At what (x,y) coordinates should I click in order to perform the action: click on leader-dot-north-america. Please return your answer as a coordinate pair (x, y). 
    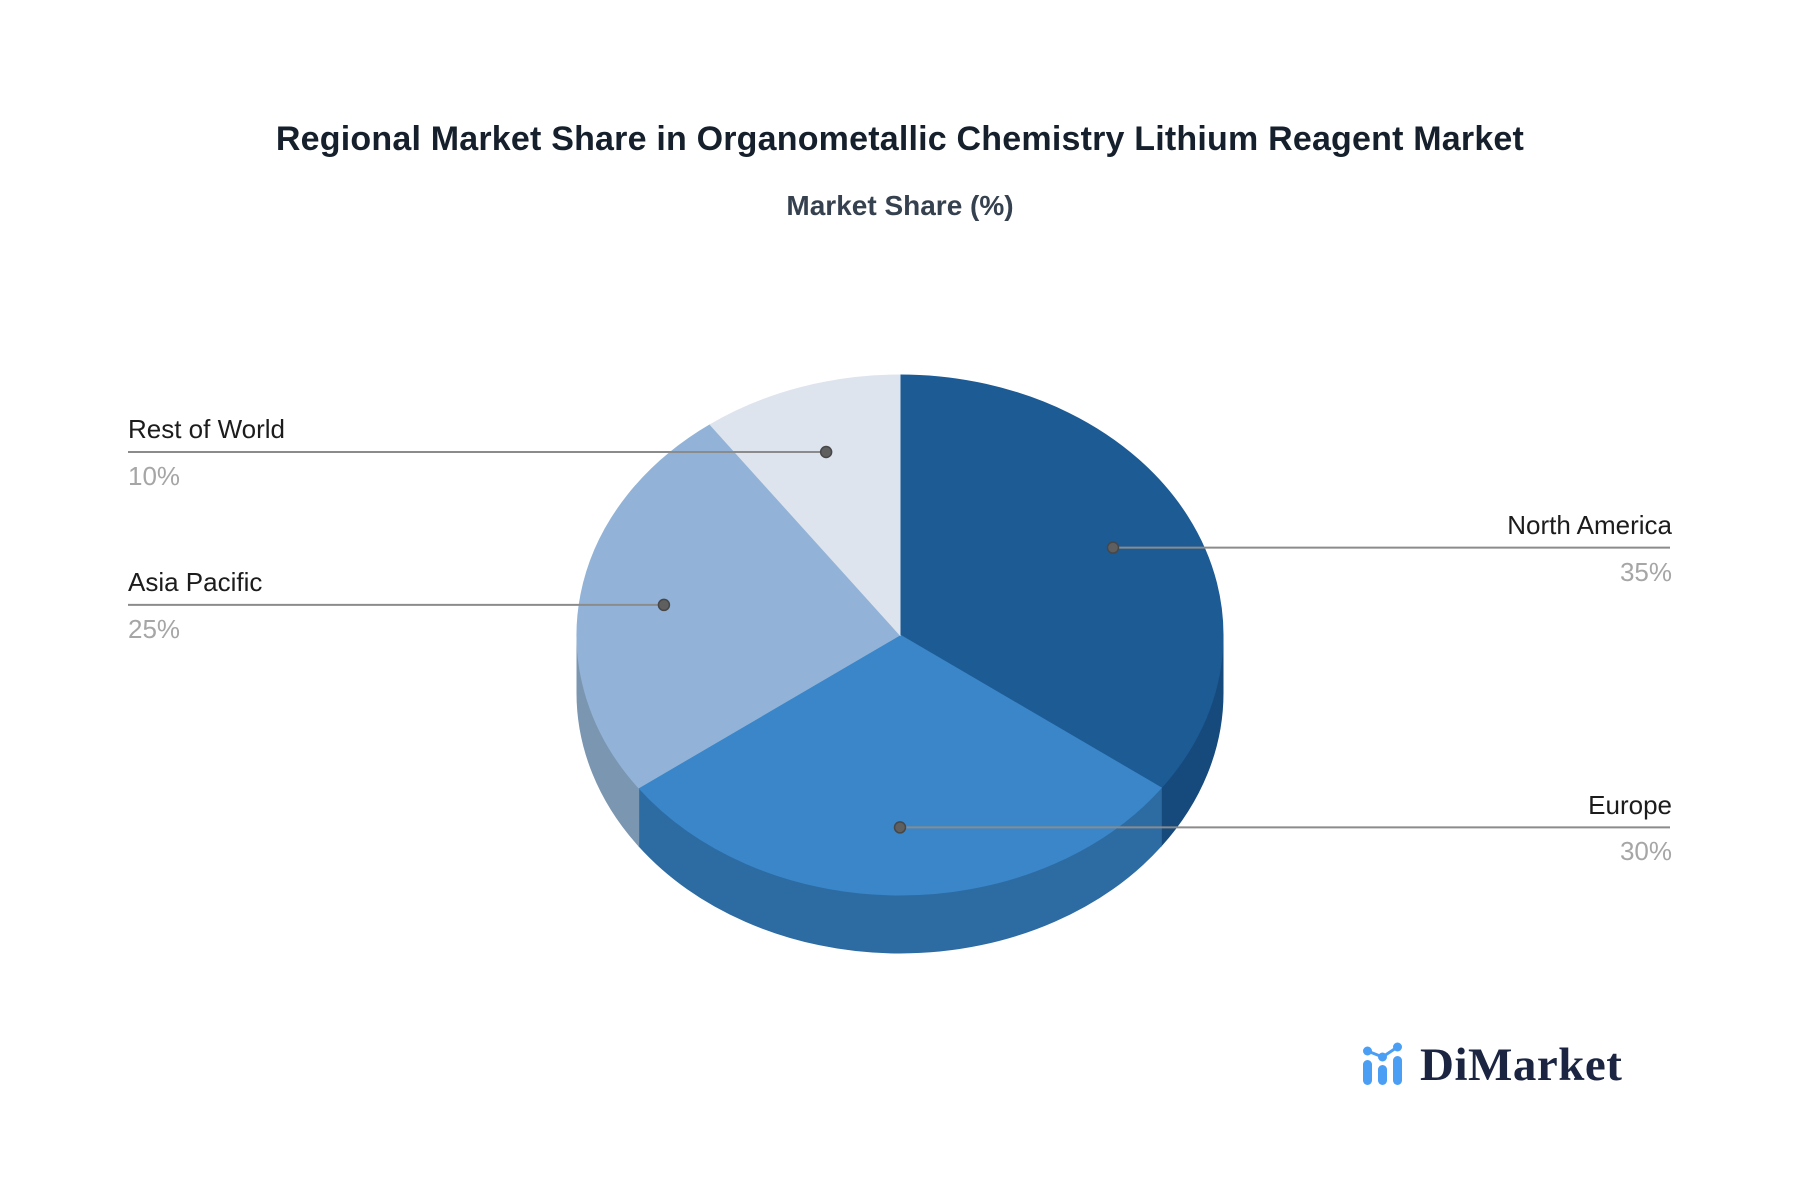
    Looking at the image, I should click on (1113, 547).